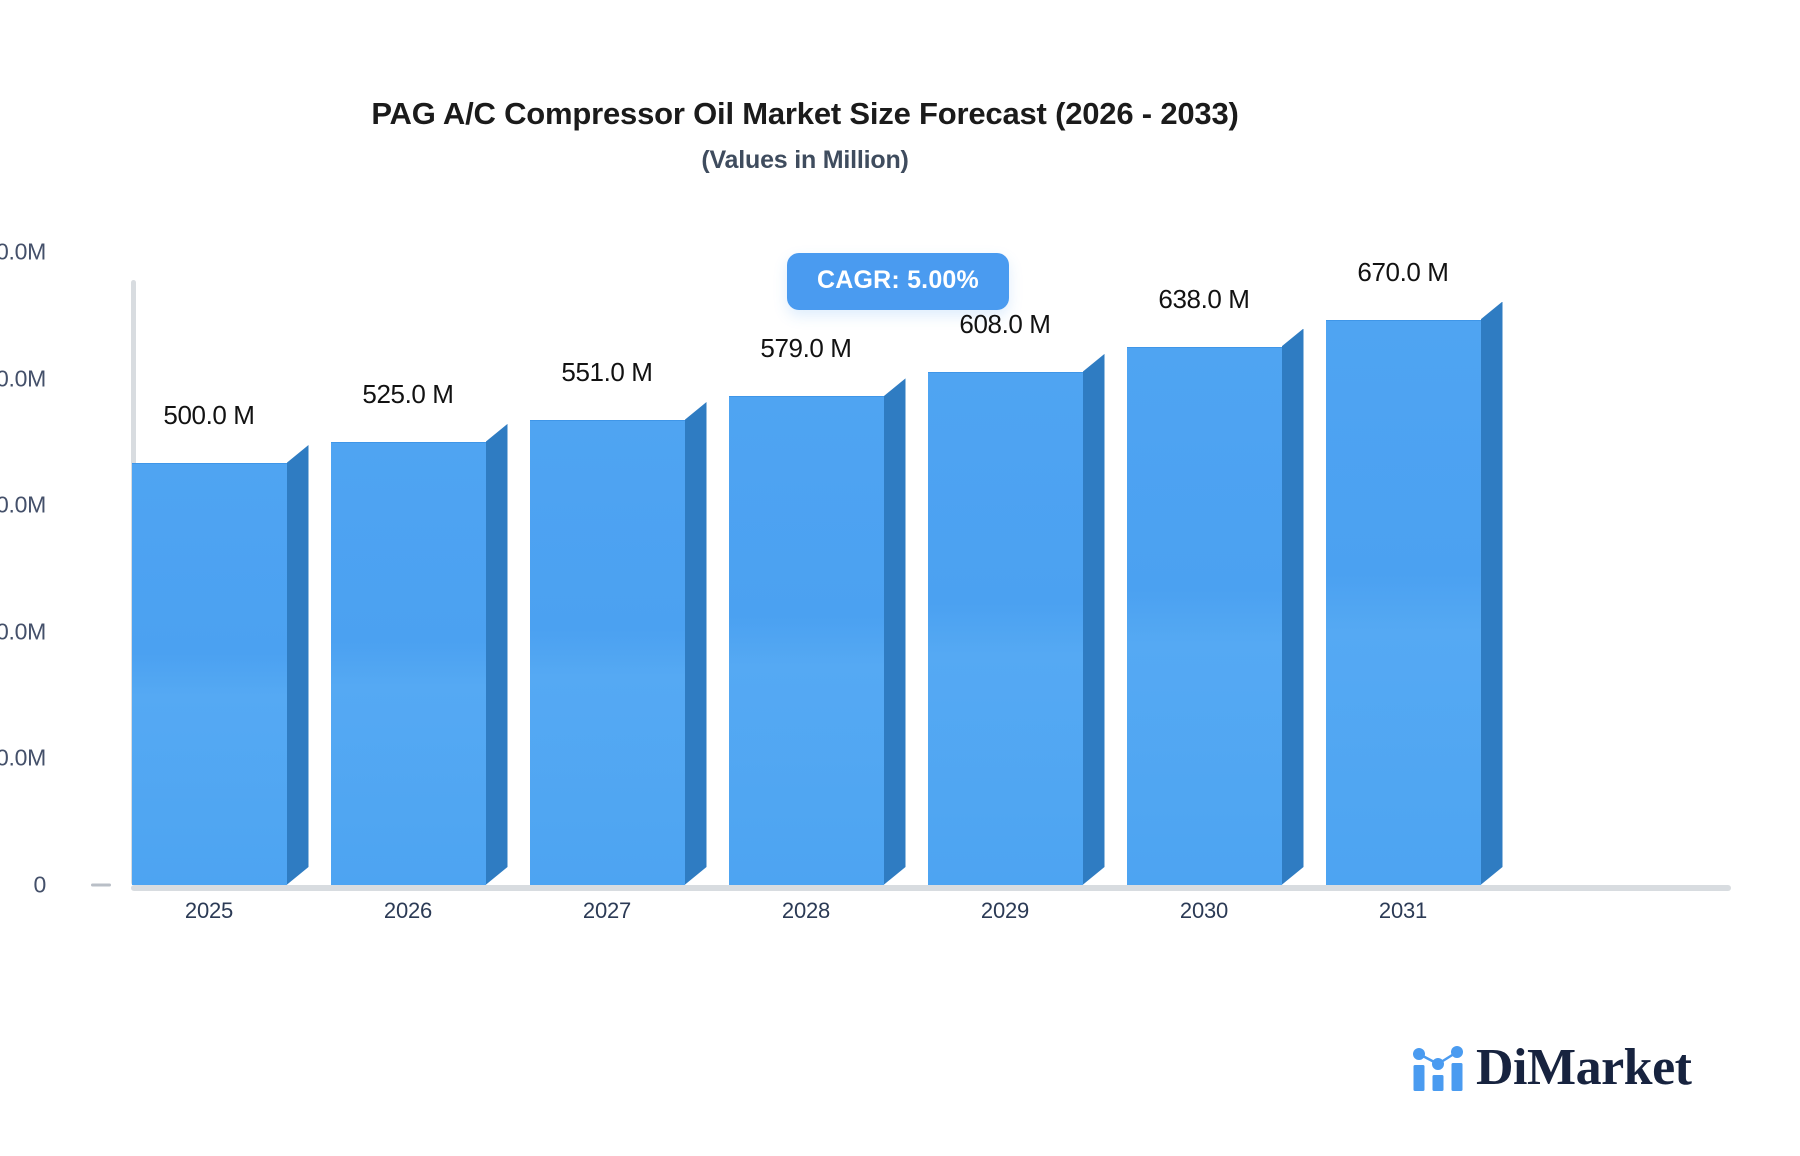 The image size is (1800, 1156). What do you see at coordinates (806, 348) in the screenshot?
I see `bar-value-label: 579.0 M` at bounding box center [806, 348].